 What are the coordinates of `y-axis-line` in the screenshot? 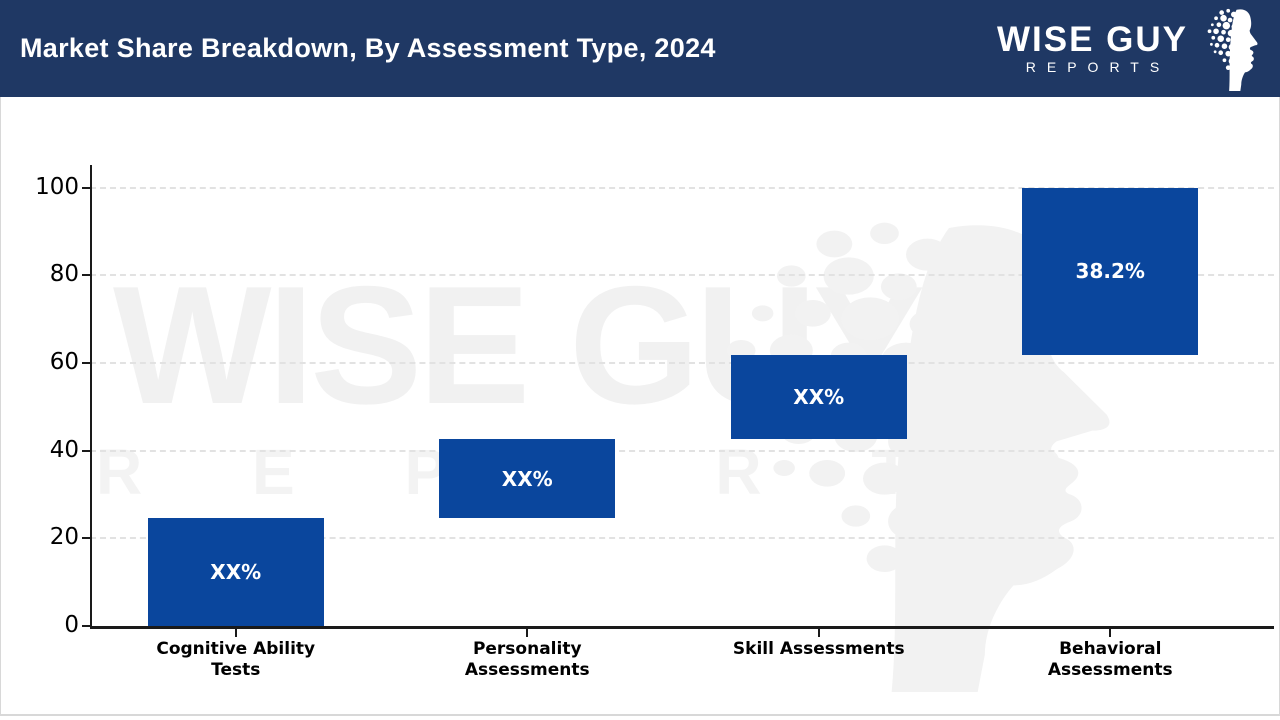 It's located at (91, 396).